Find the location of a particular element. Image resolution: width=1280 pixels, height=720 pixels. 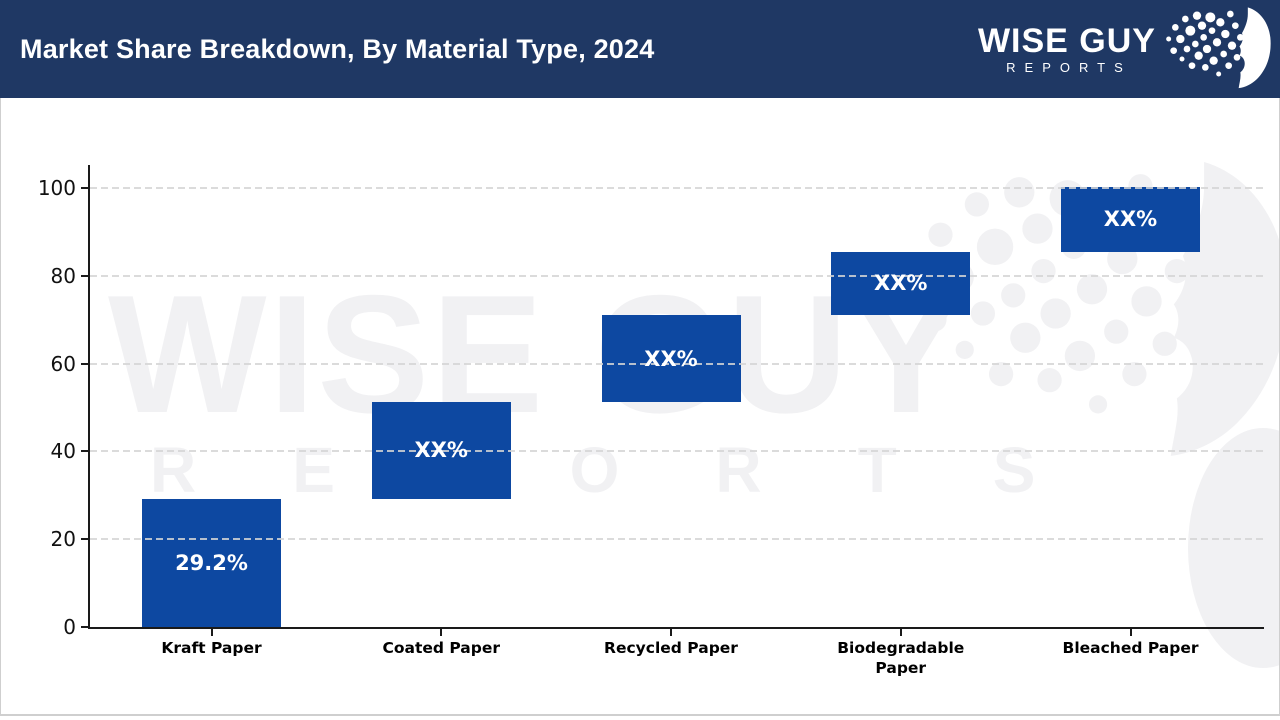

x-axis-line is located at coordinates (676, 628).